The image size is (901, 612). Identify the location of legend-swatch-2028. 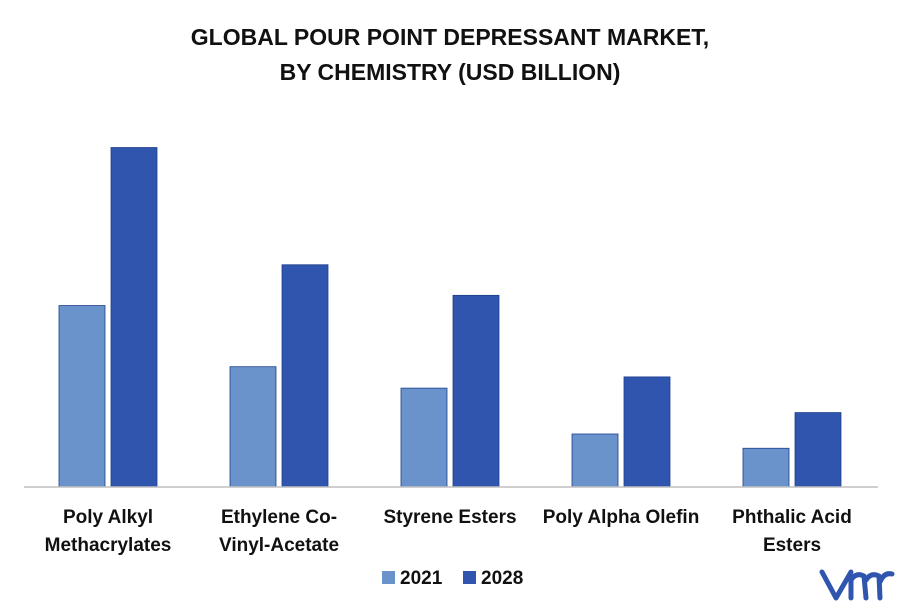
(469, 577).